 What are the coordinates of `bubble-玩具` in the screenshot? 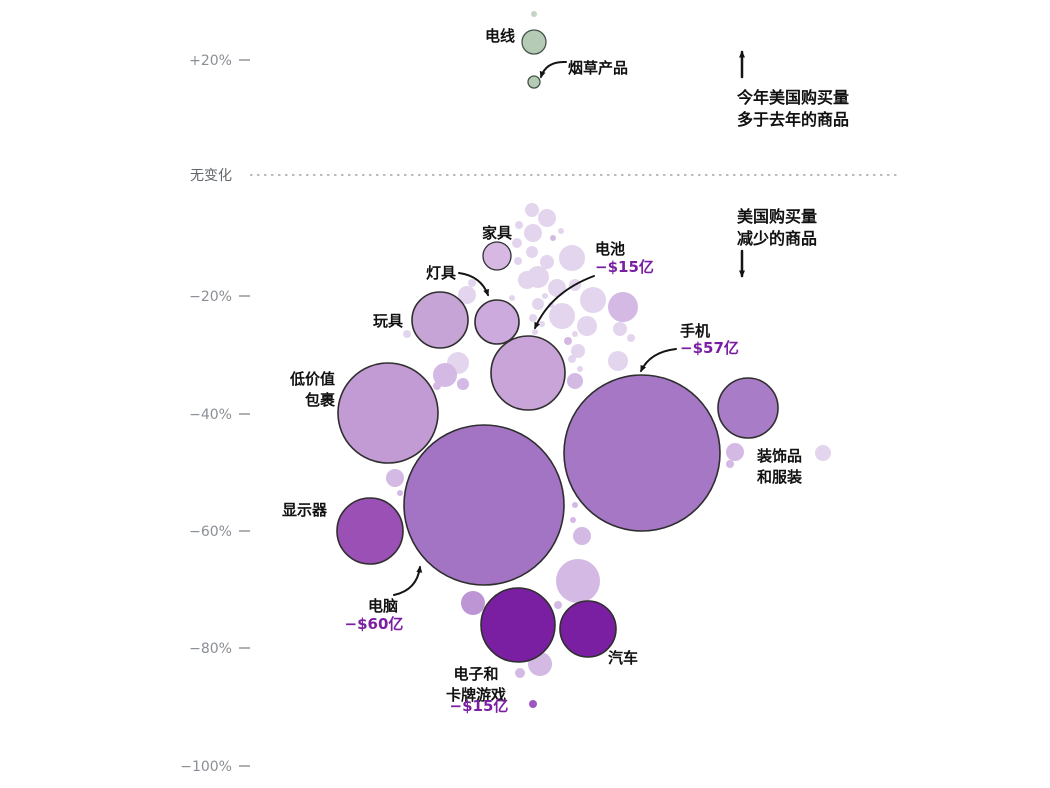 It's located at (440, 320).